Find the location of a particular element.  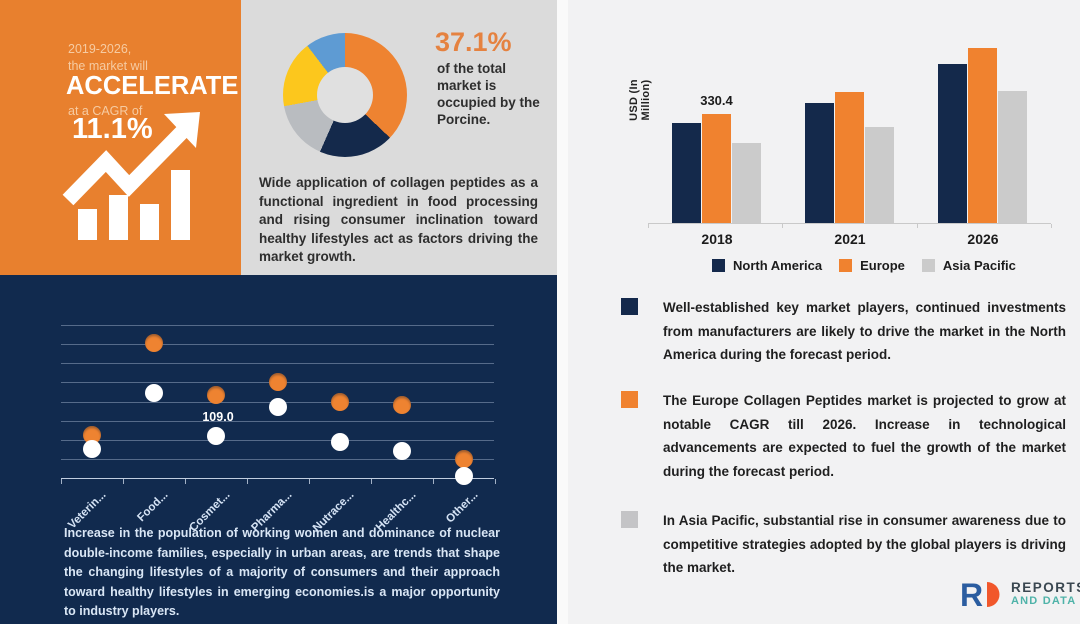

donut-chart is located at coordinates (345, 95).